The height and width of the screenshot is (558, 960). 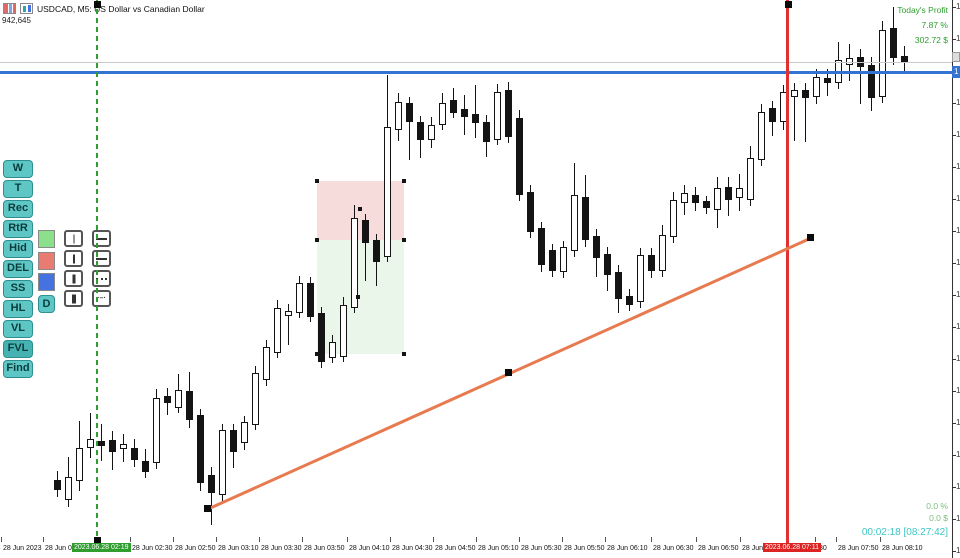 What do you see at coordinates (18, 309) in the screenshot?
I see `toolbar-button-hl: HL` at bounding box center [18, 309].